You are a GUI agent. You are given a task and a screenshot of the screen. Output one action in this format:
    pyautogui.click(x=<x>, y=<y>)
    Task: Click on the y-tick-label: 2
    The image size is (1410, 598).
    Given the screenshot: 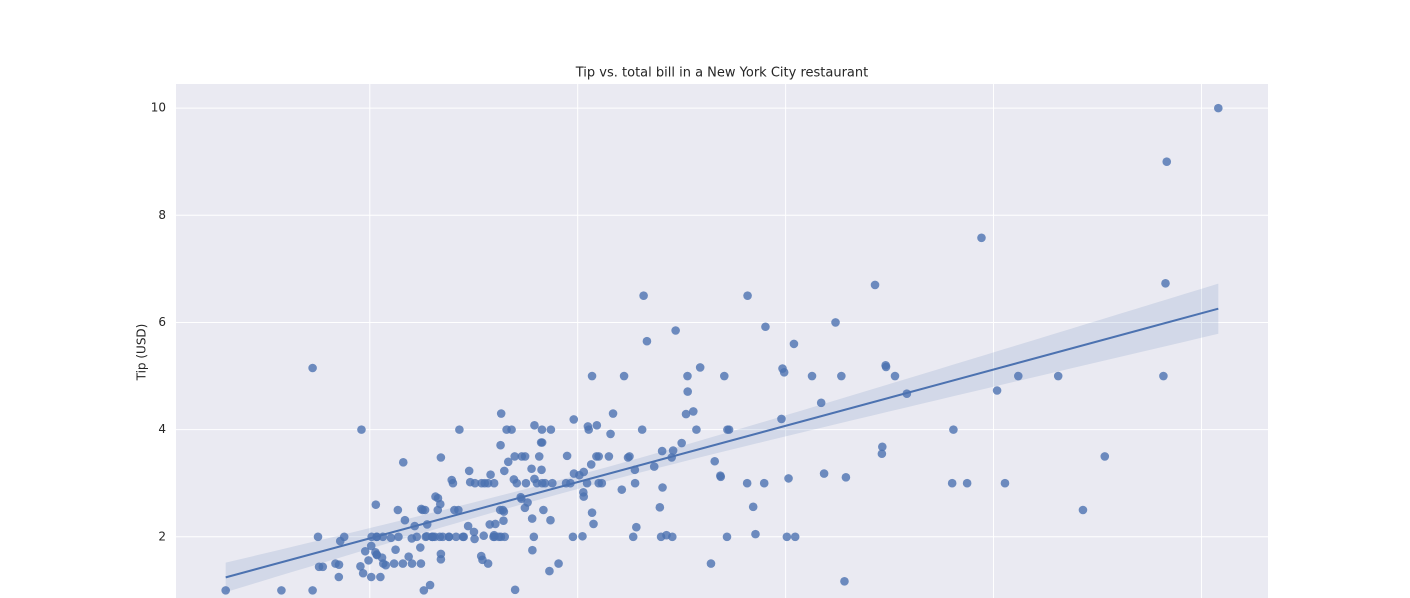 What is the action you would take?
    pyautogui.click(x=162, y=536)
    